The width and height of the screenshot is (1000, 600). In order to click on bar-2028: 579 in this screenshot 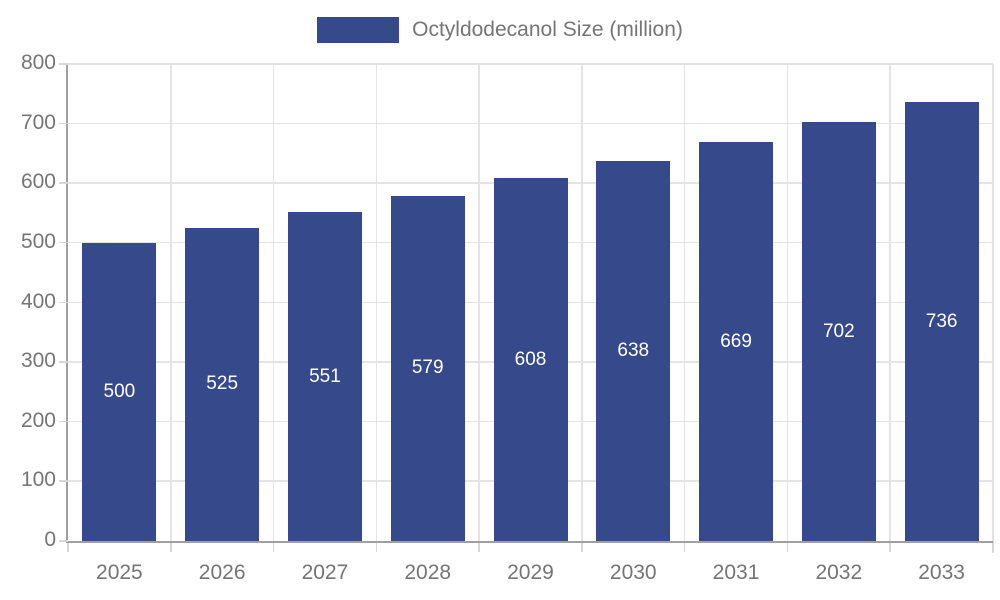, I will do `click(427, 368)`.